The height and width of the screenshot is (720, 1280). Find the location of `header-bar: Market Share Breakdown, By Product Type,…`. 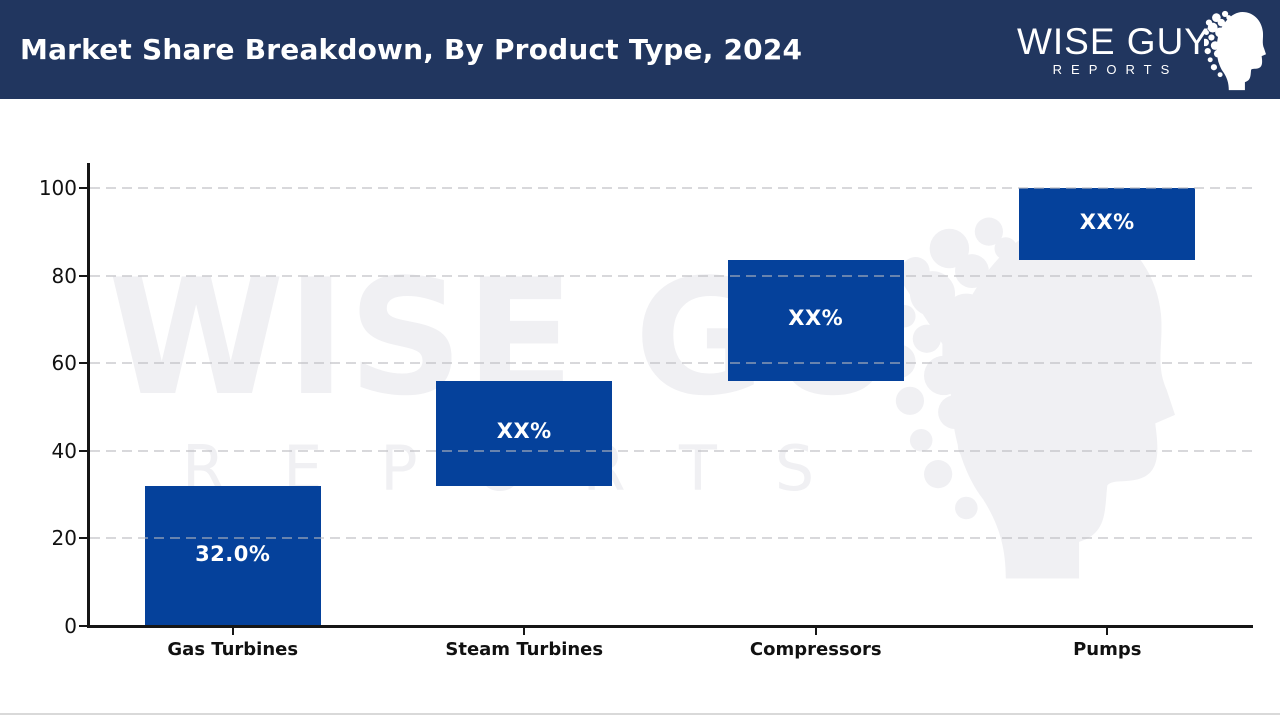

header-bar: Market Share Breakdown, By Product Type,… is located at coordinates (640, 49).